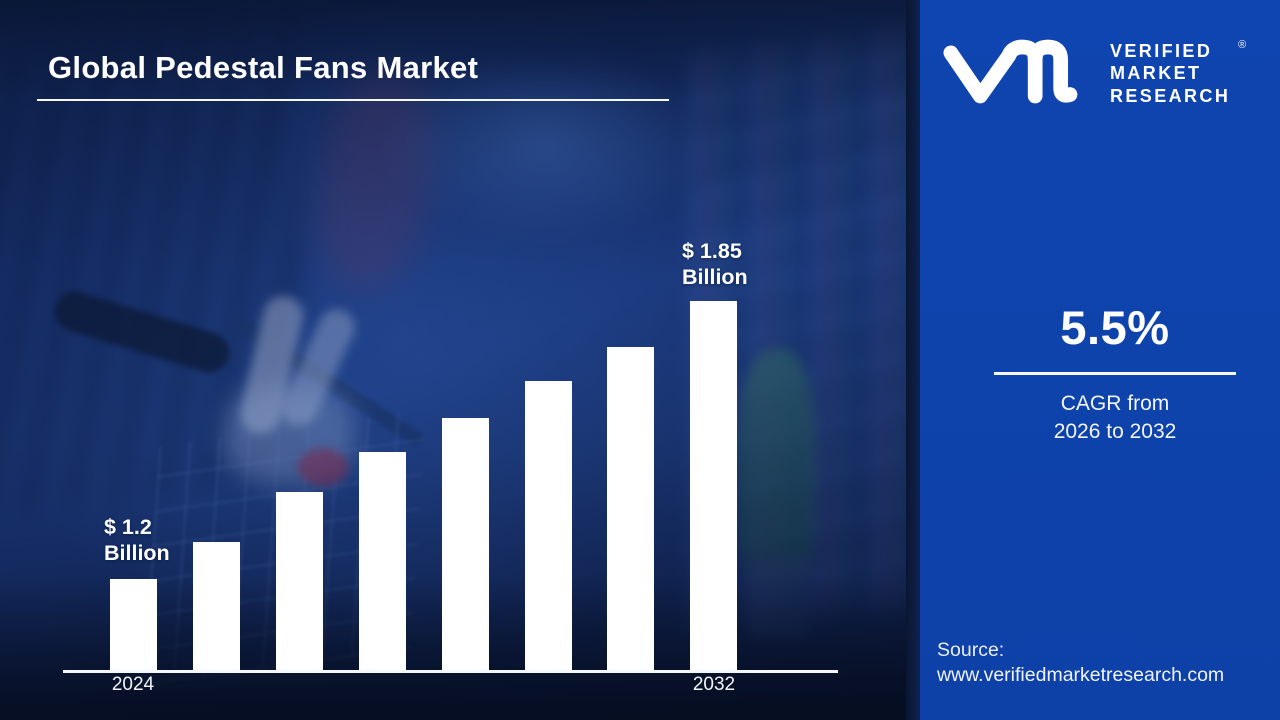  Describe the element at coordinates (450, 671) in the screenshot. I see `x-axis-line` at that location.